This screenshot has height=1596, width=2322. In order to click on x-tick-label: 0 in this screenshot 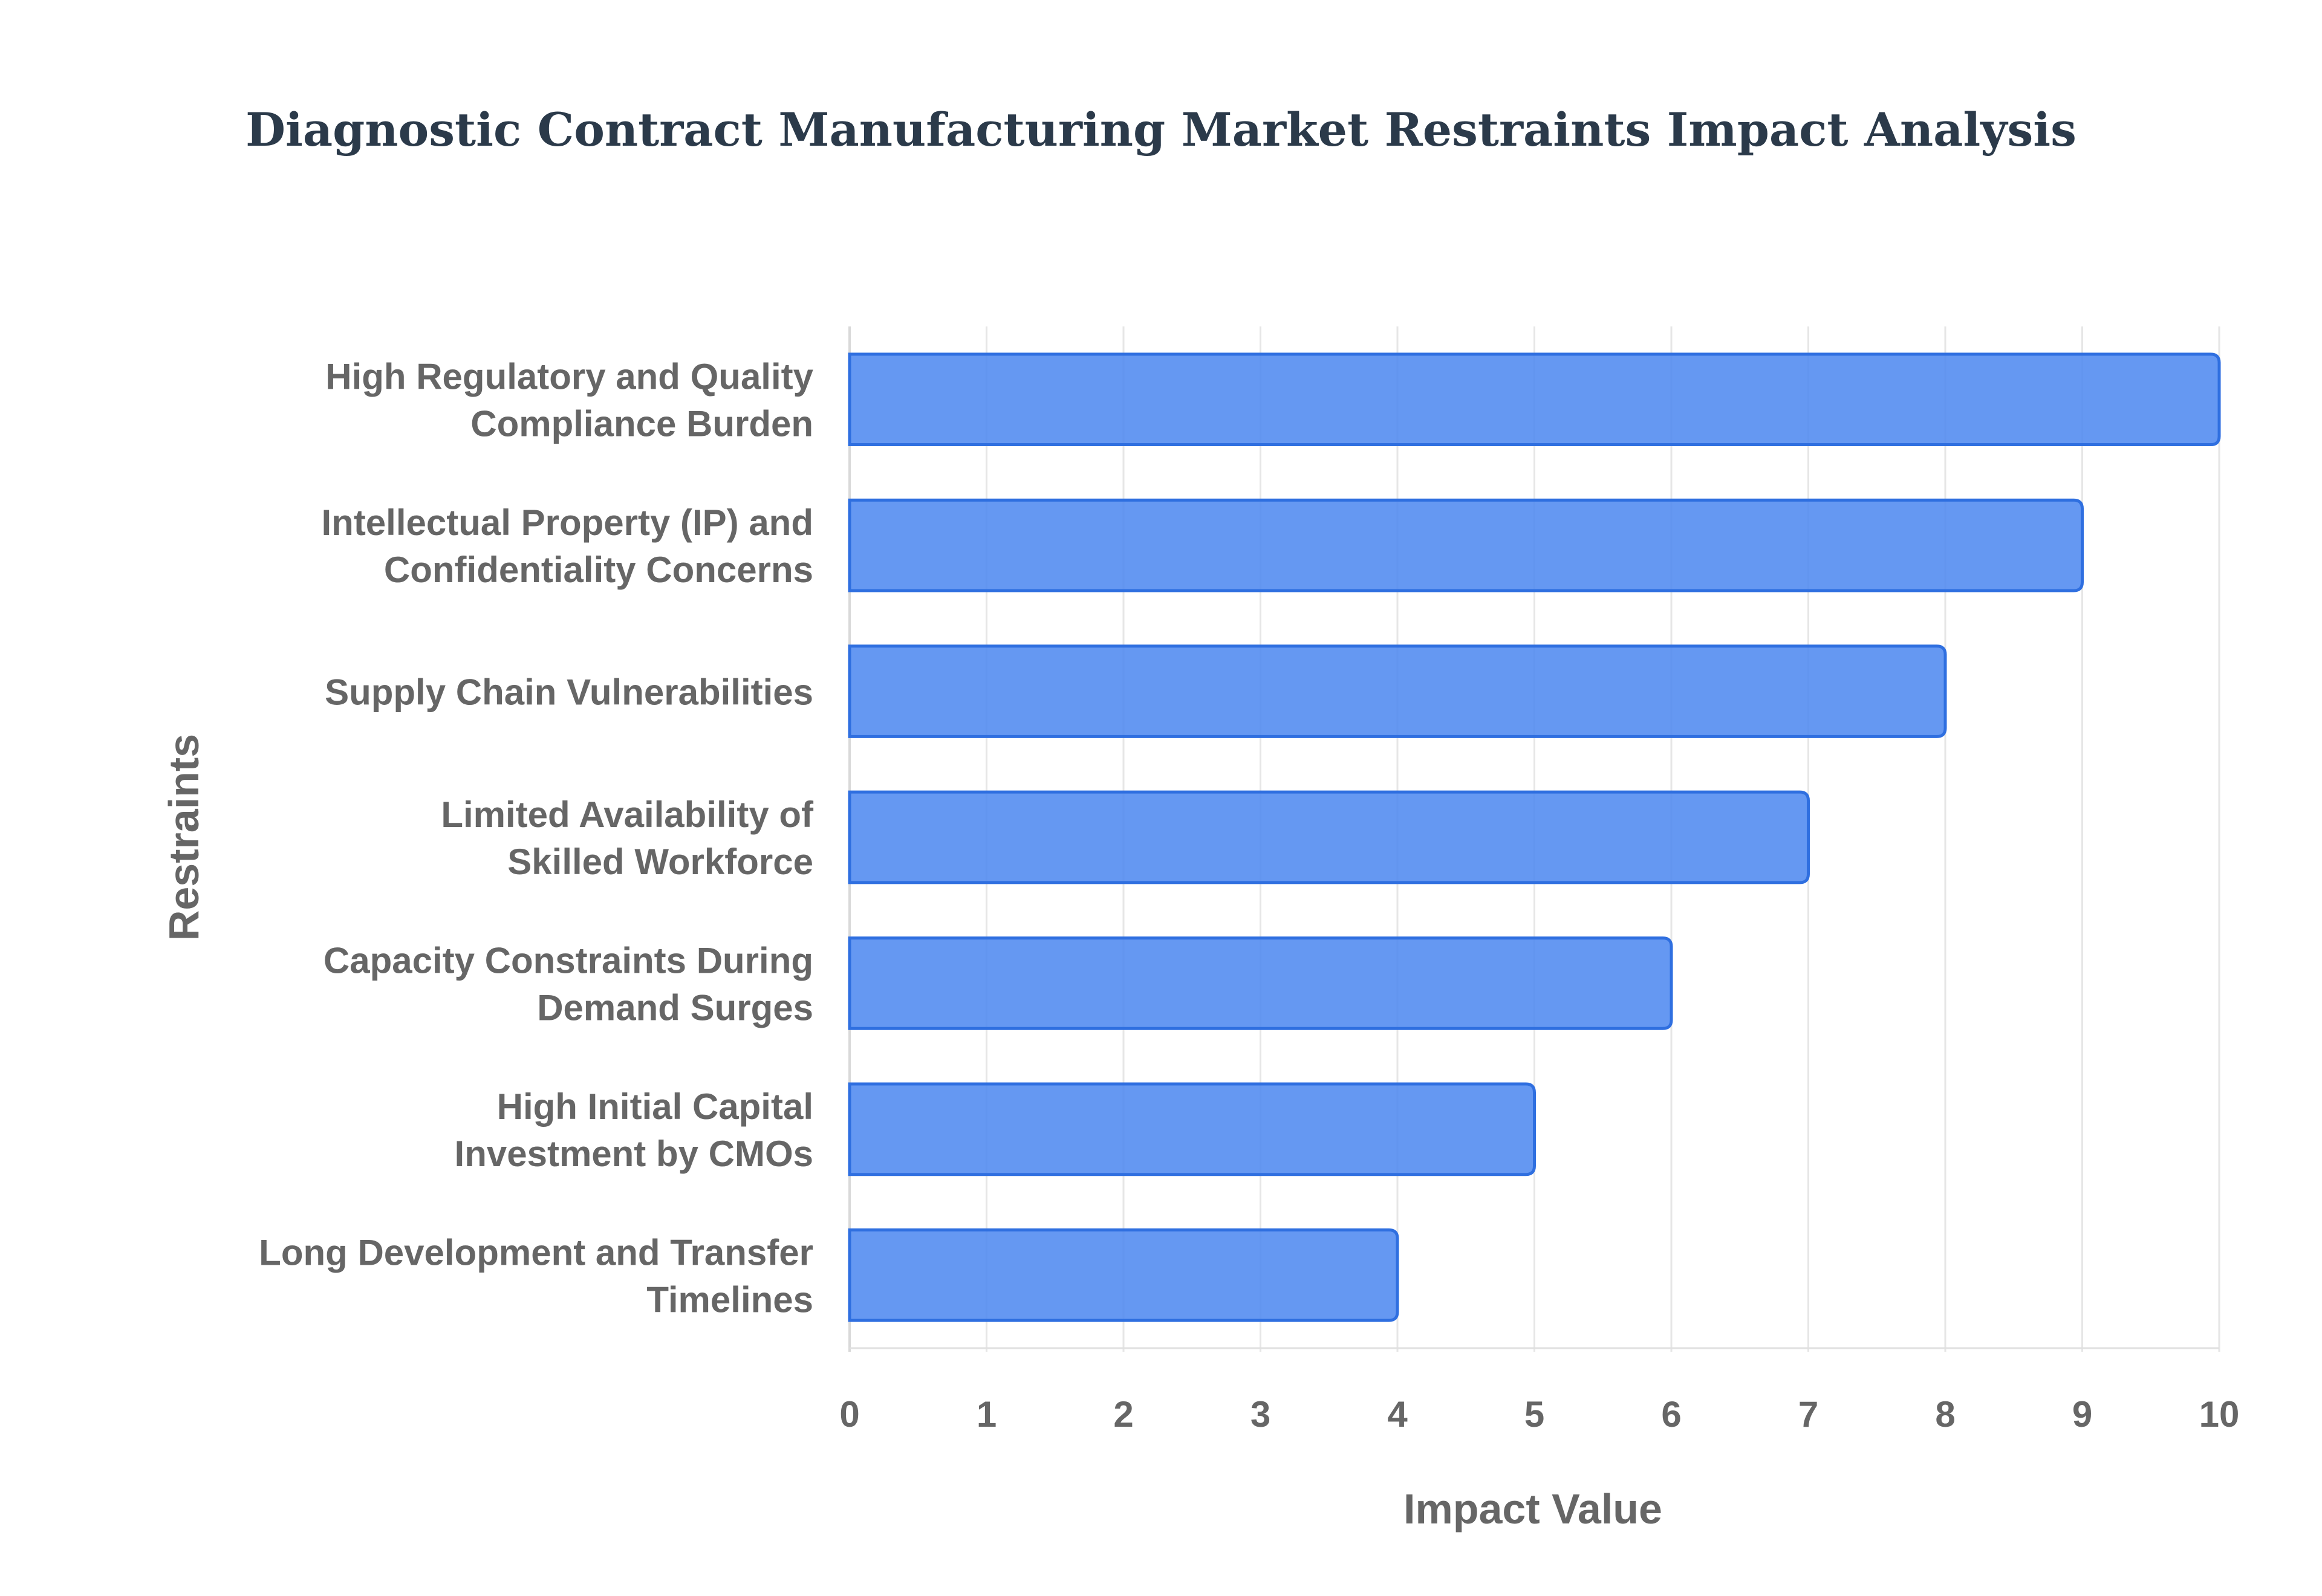, I will do `click(849, 1414)`.